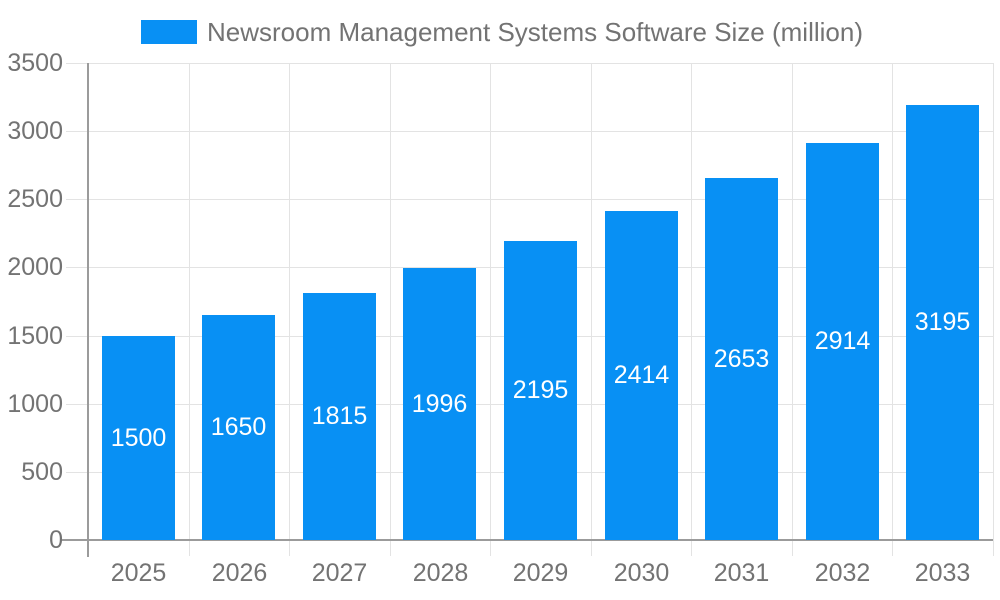  I want to click on bar-value-label: 1815, so click(339, 416).